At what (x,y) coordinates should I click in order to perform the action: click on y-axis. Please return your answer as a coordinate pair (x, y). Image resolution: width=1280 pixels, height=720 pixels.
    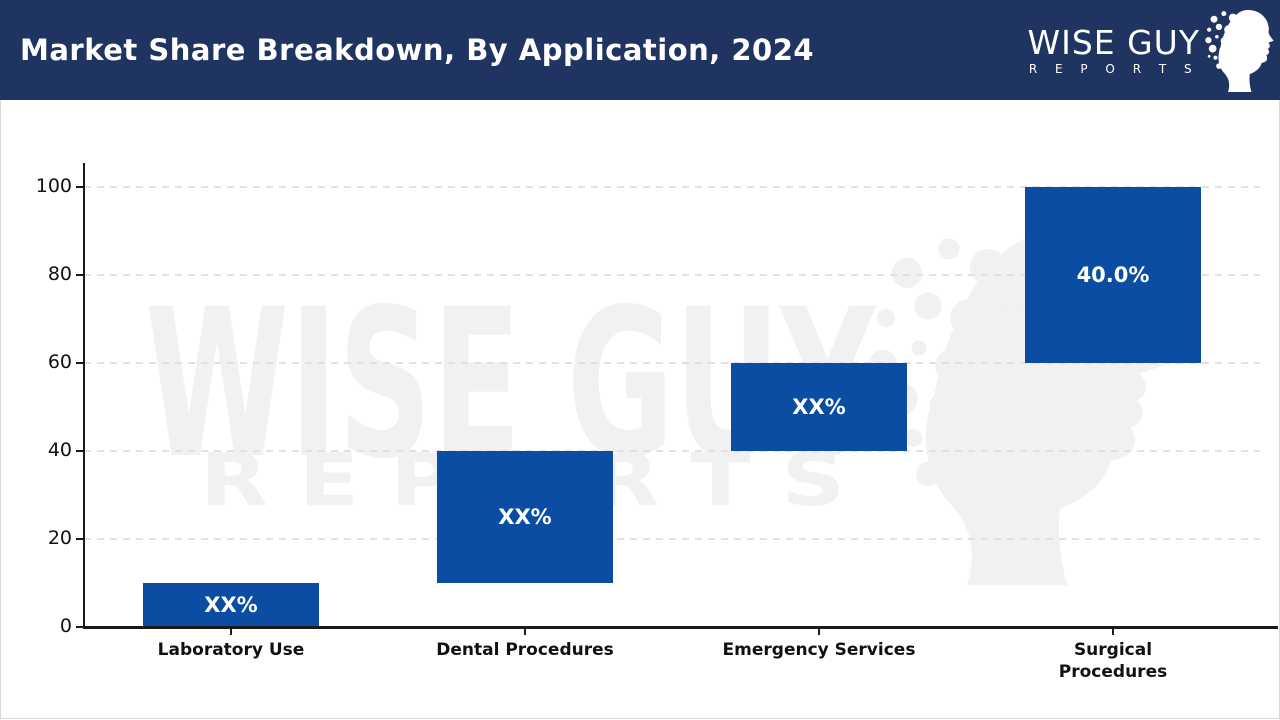
    Looking at the image, I should click on (84, 395).